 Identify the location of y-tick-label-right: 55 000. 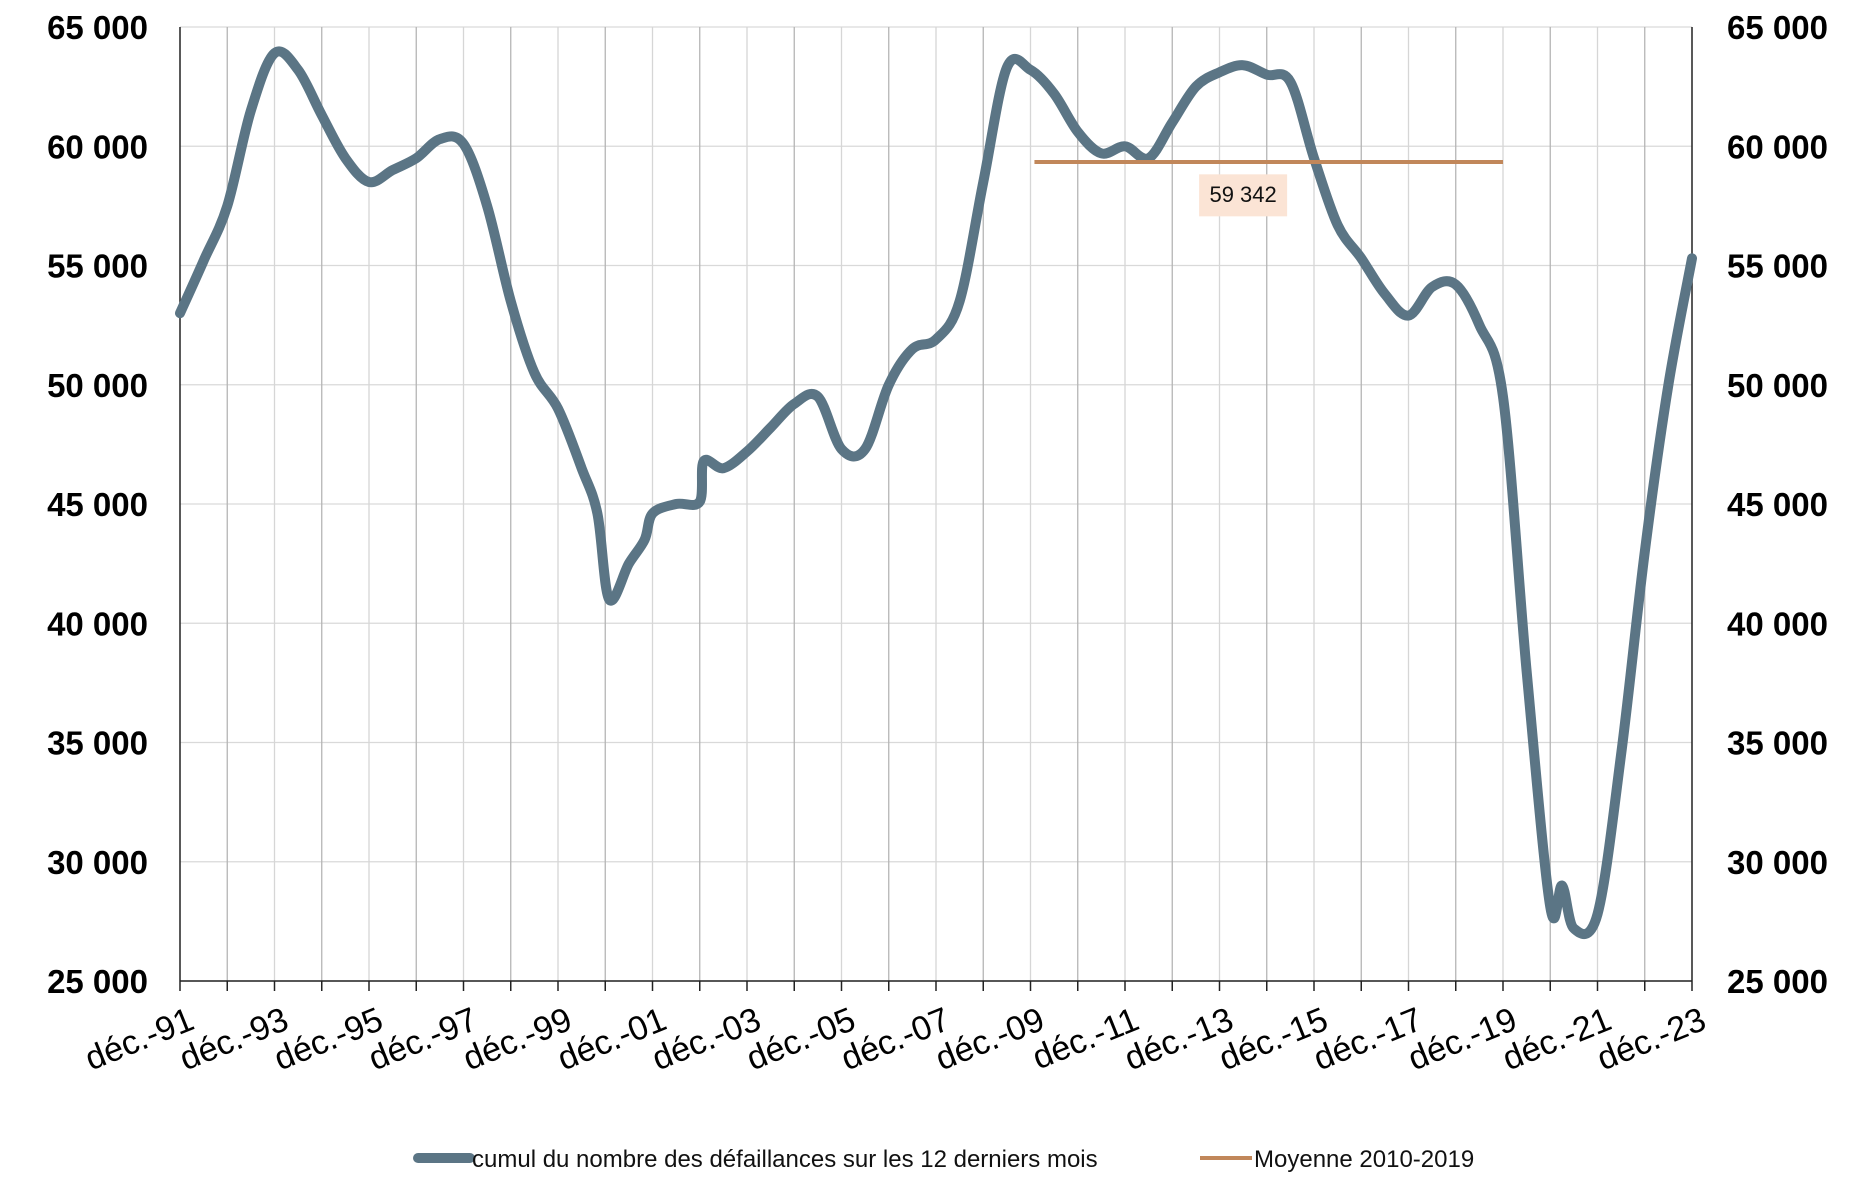
(1777, 266).